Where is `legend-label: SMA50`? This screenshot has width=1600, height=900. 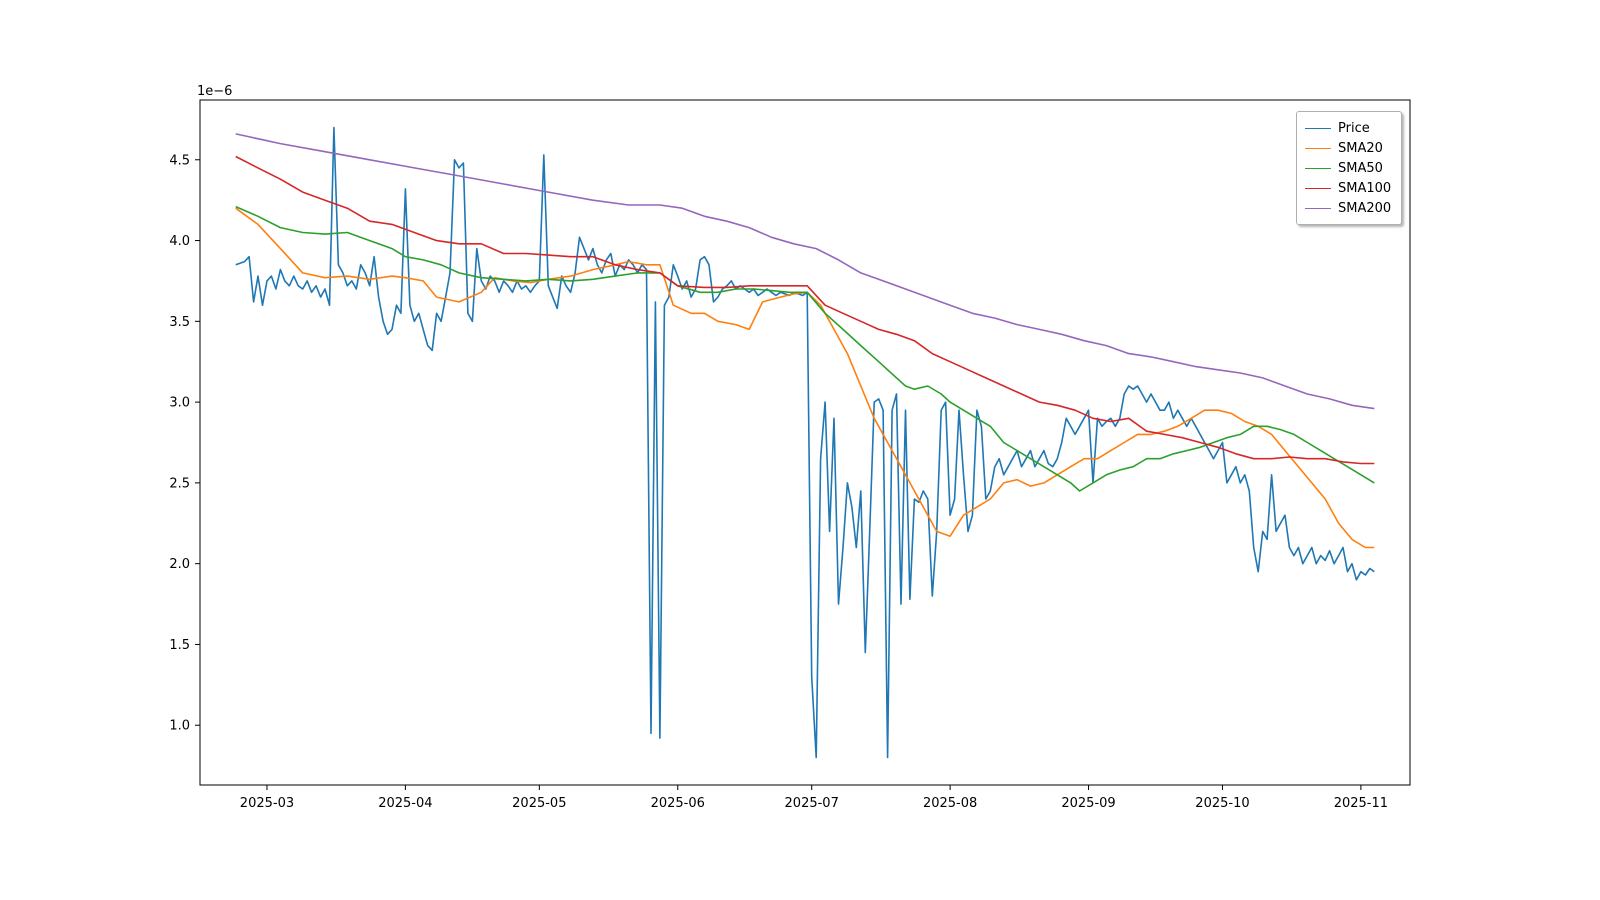 legend-label: SMA50 is located at coordinates (1360, 168).